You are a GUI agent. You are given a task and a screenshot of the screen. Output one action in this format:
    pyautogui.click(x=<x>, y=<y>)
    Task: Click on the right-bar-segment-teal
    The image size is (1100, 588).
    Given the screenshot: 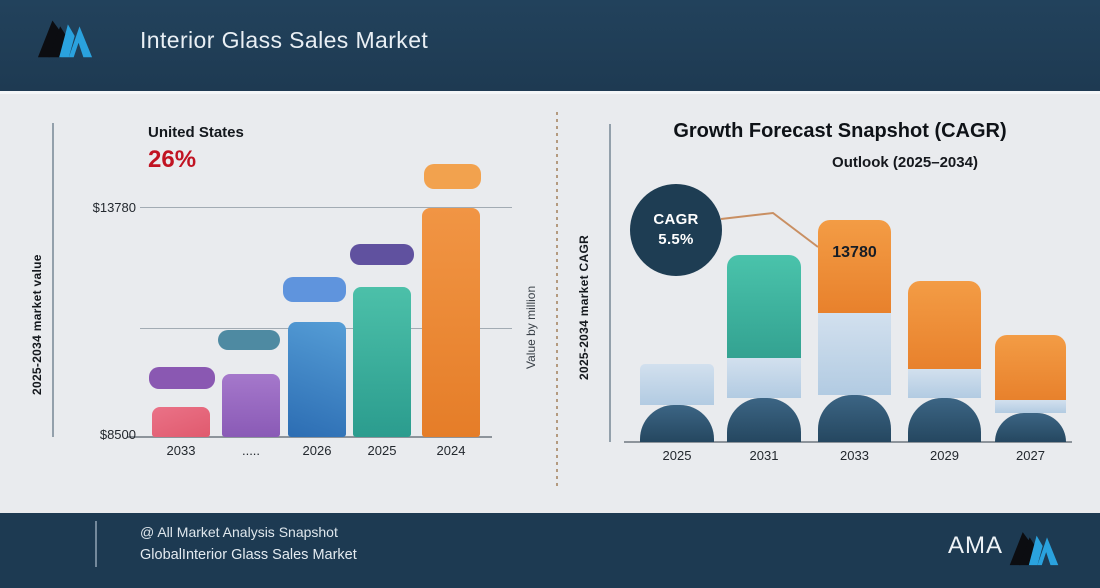 What is the action you would take?
    pyautogui.click(x=764, y=306)
    